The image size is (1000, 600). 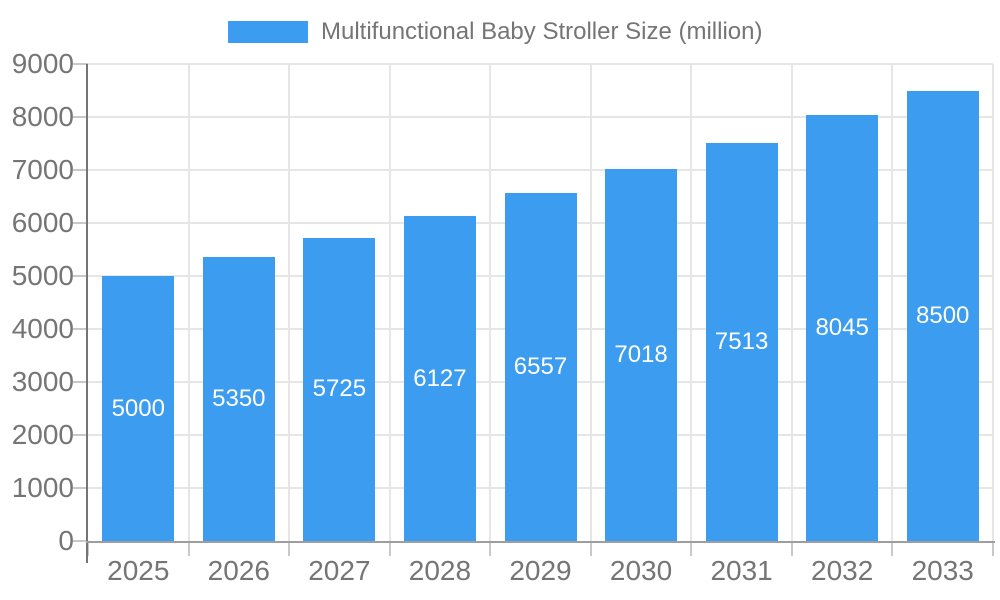 What do you see at coordinates (42, 328) in the screenshot?
I see `y-axis-tick-label: 4000` at bounding box center [42, 328].